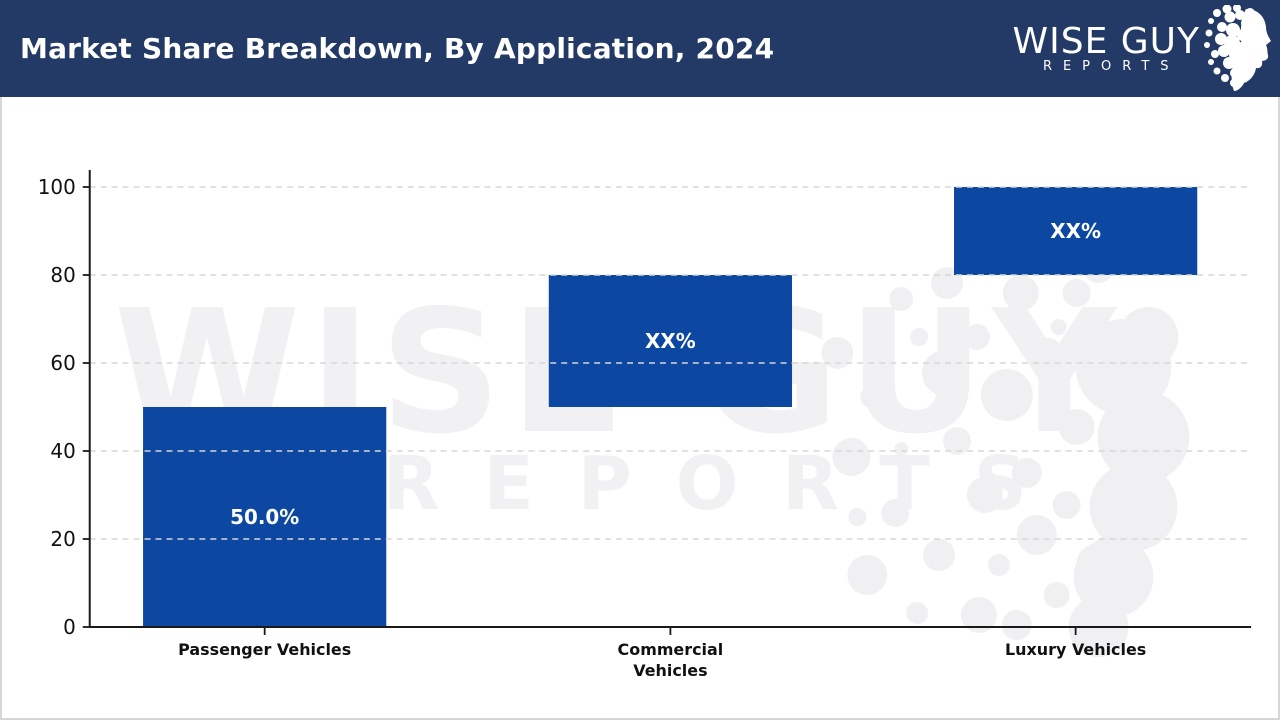 This screenshot has width=1280, height=720. Describe the element at coordinates (264, 649) in the screenshot. I see `x-category-label: Passenger Vehicles` at that location.